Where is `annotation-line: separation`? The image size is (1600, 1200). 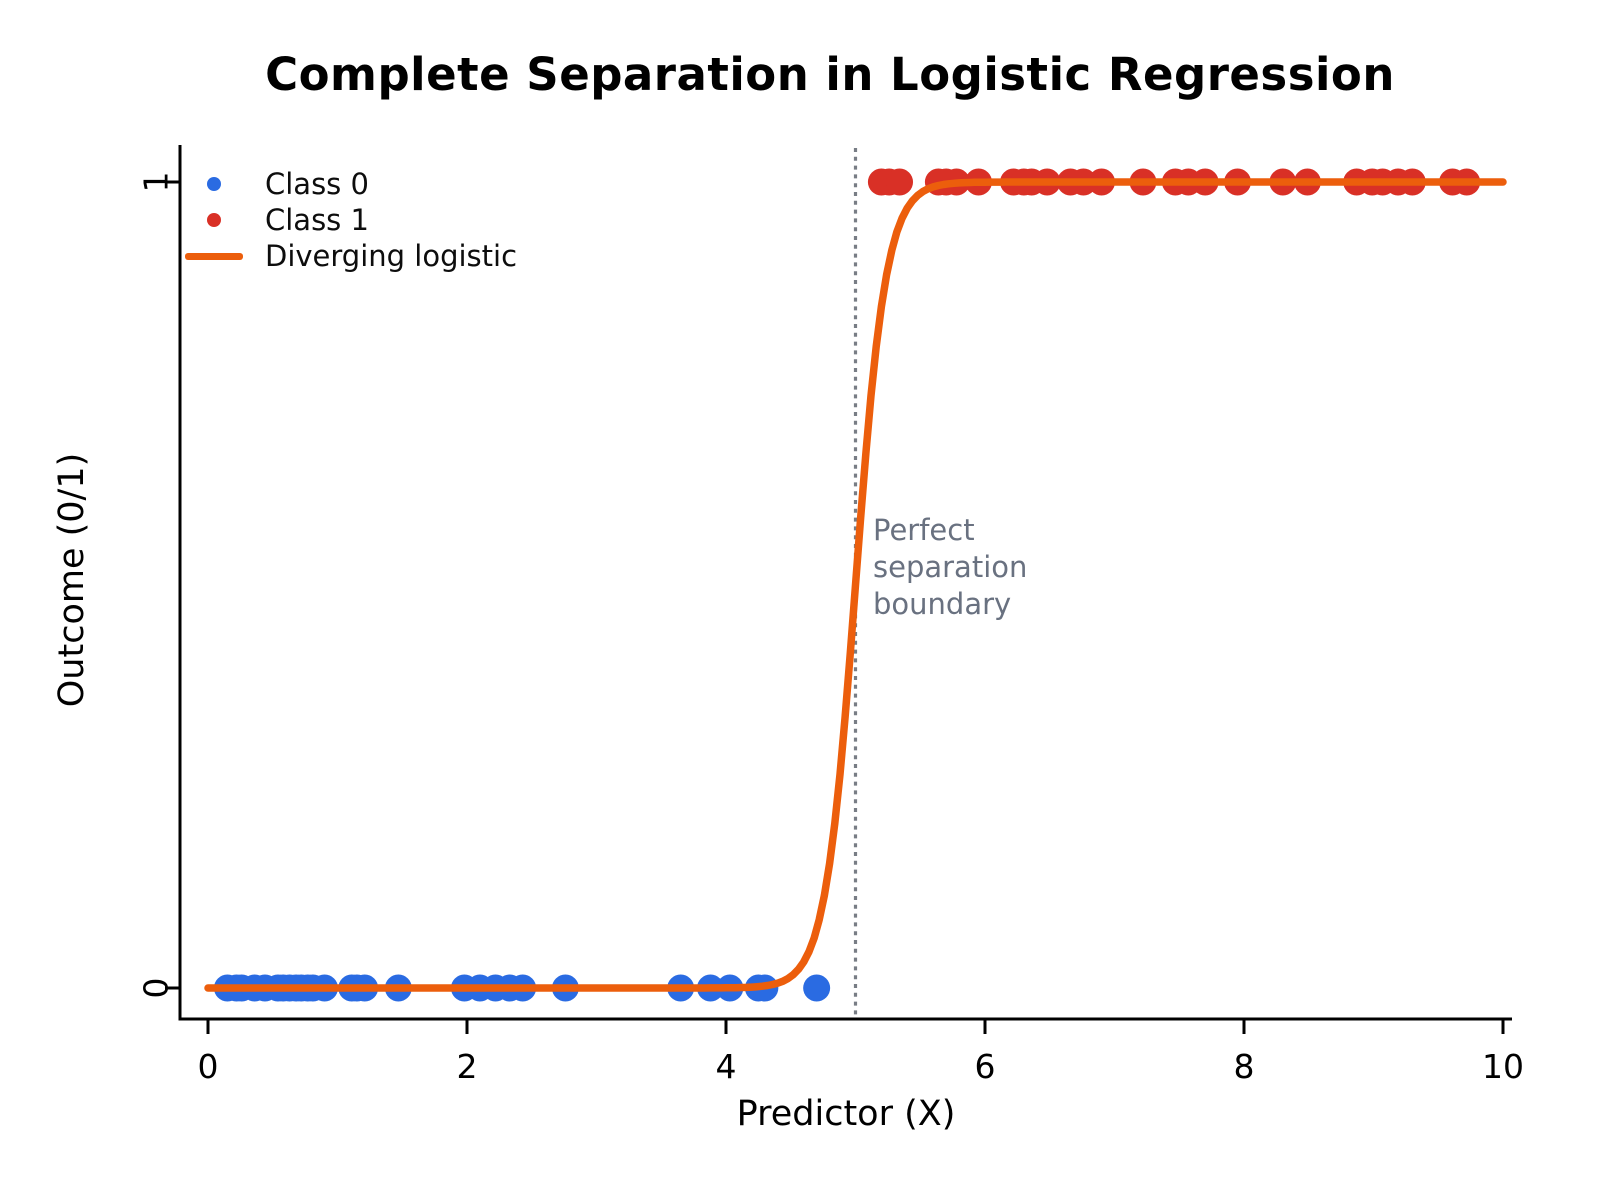
annotation-line: separation is located at coordinates (950, 567).